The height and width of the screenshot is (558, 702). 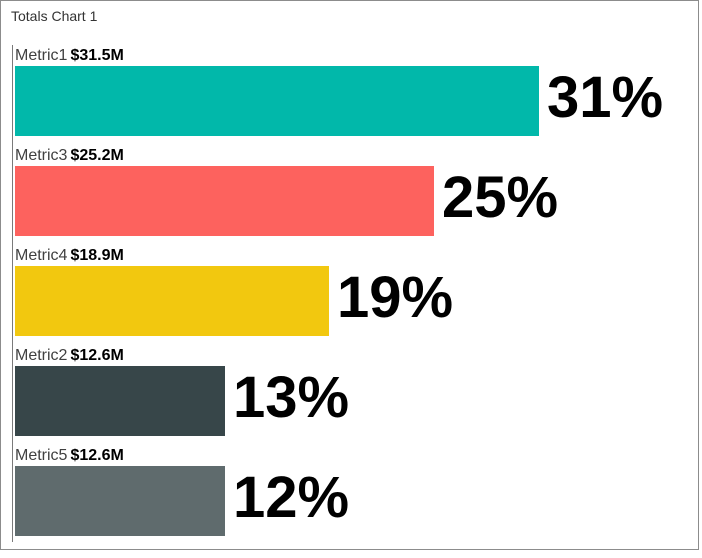 I want to click on bar-label: Metric5 $12.6M, so click(x=351, y=455).